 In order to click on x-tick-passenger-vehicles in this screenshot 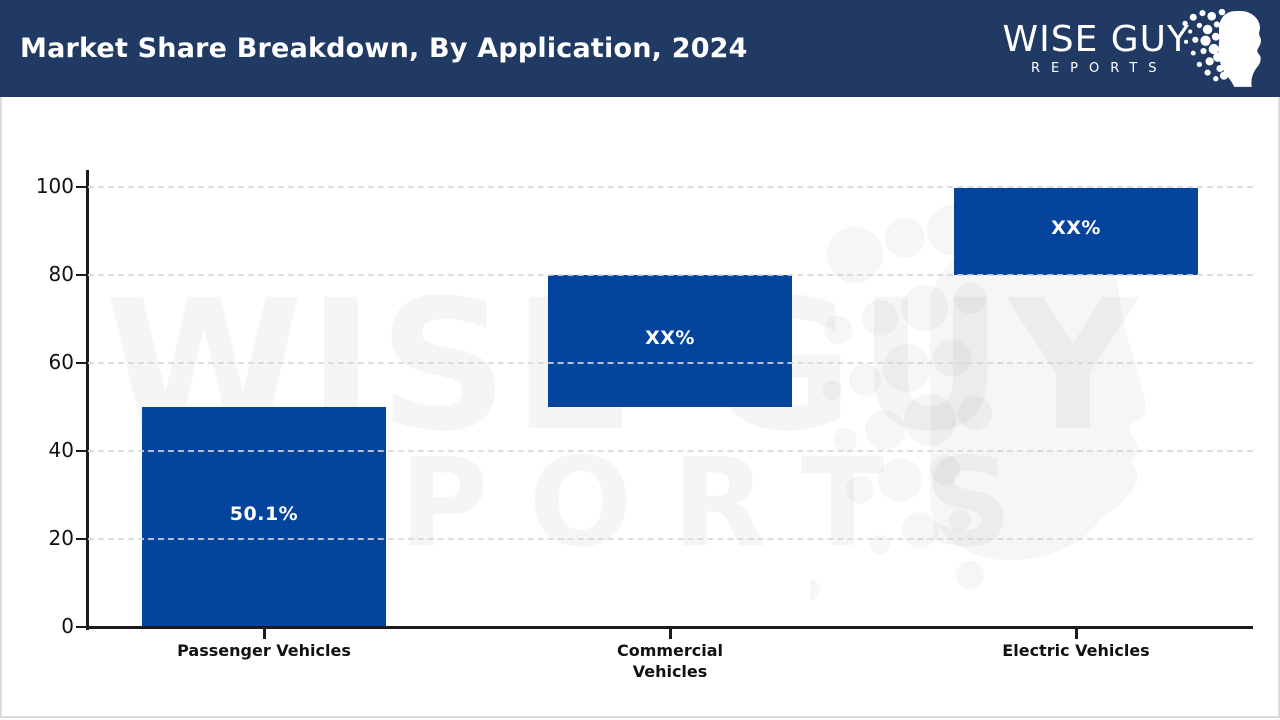, I will do `click(264, 634)`.